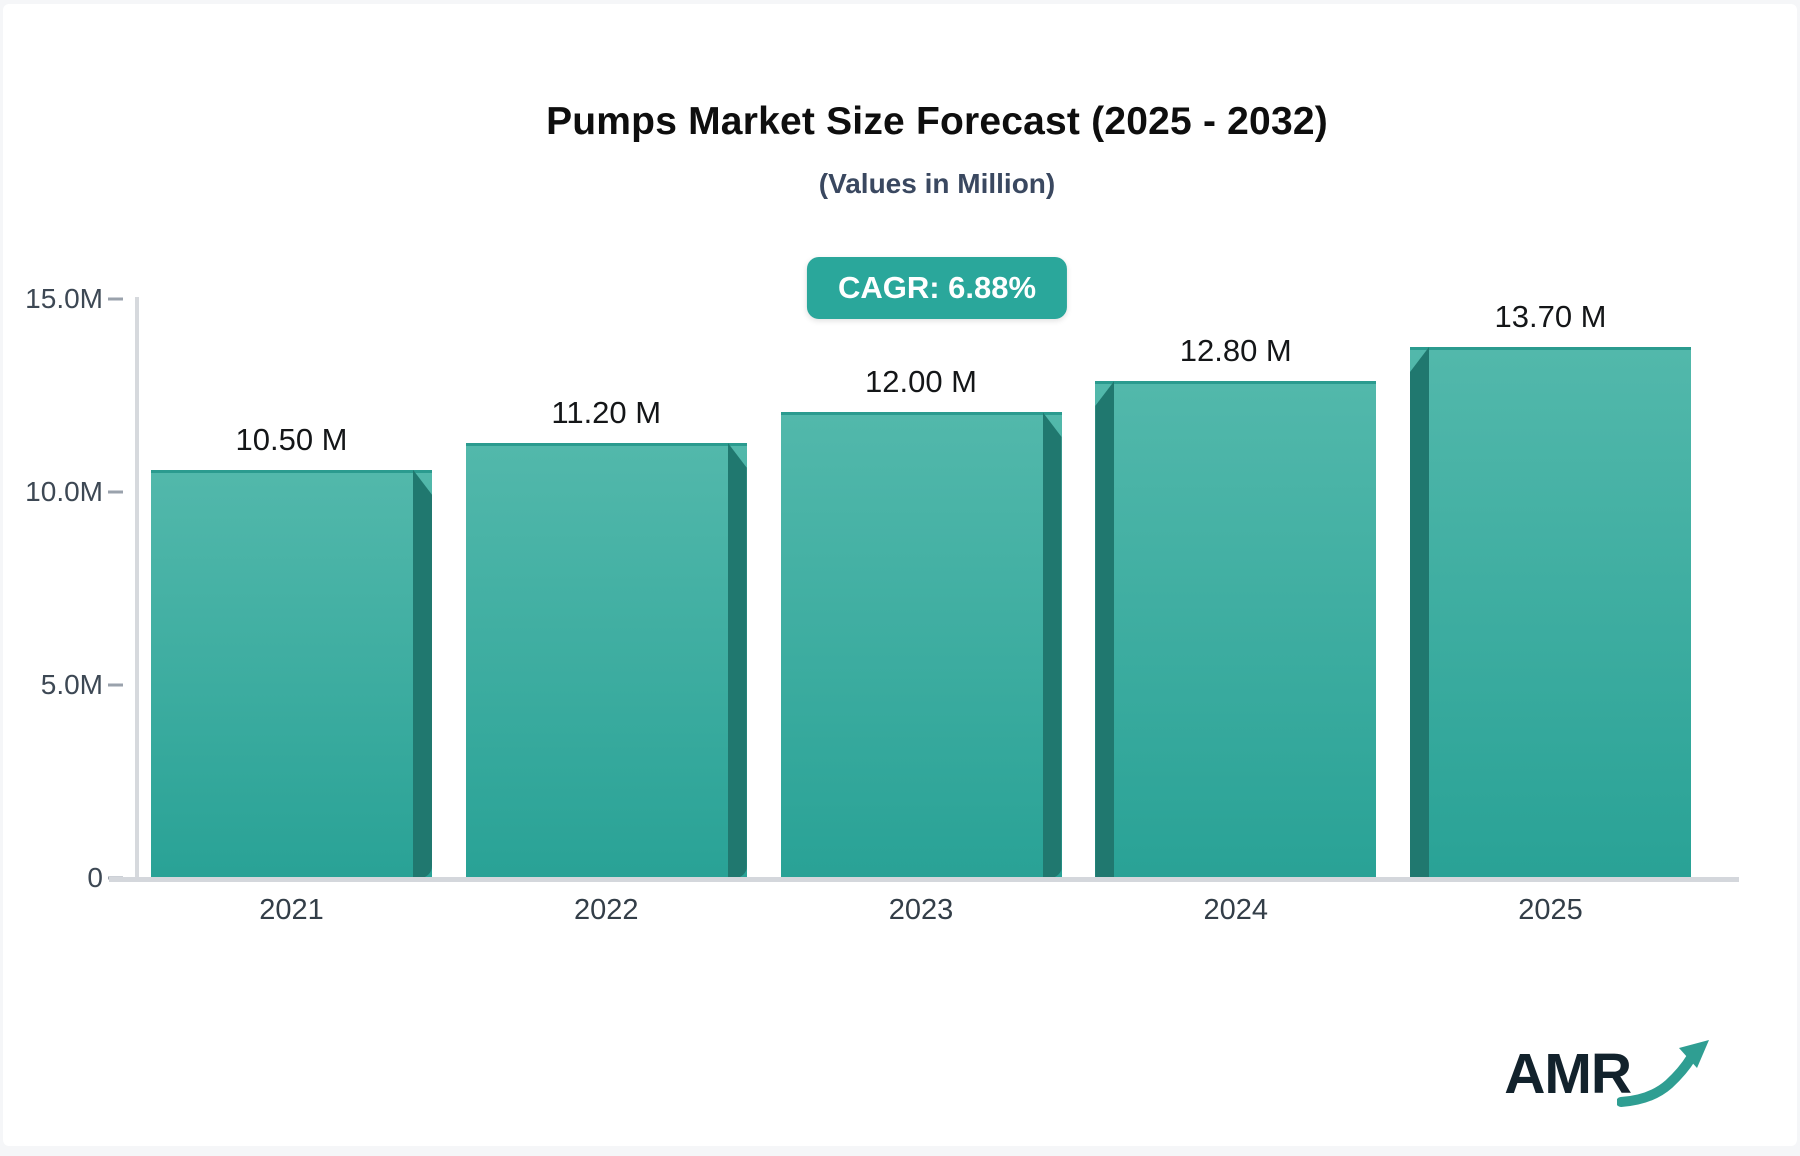 The image size is (1800, 1156). Describe the element at coordinates (137, 587) in the screenshot. I see `y-axis-line` at that location.